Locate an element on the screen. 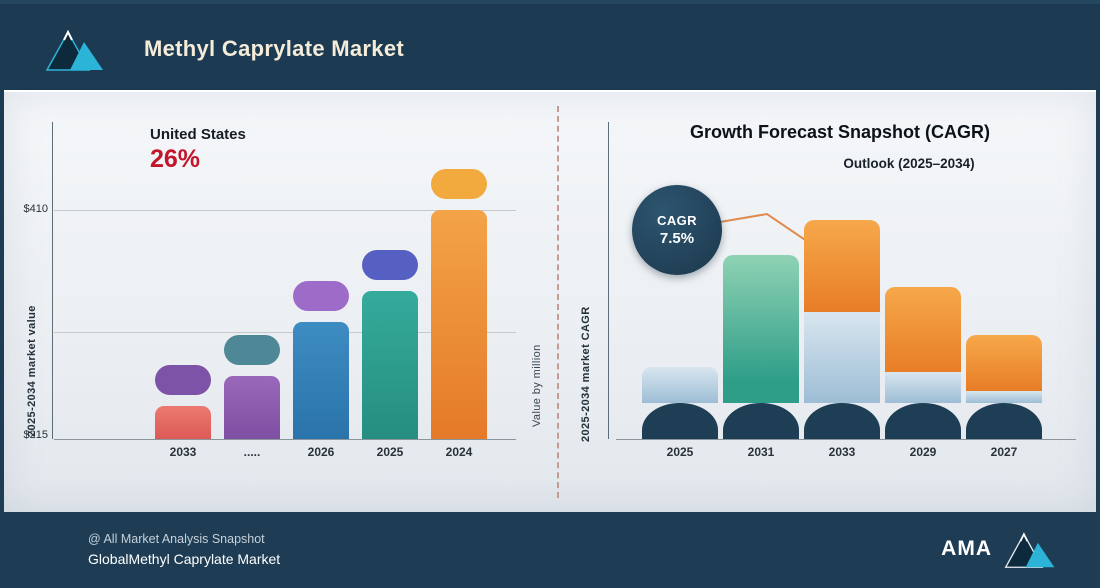 The width and height of the screenshot is (1100, 588). bar-2024-cap is located at coordinates (459, 184).